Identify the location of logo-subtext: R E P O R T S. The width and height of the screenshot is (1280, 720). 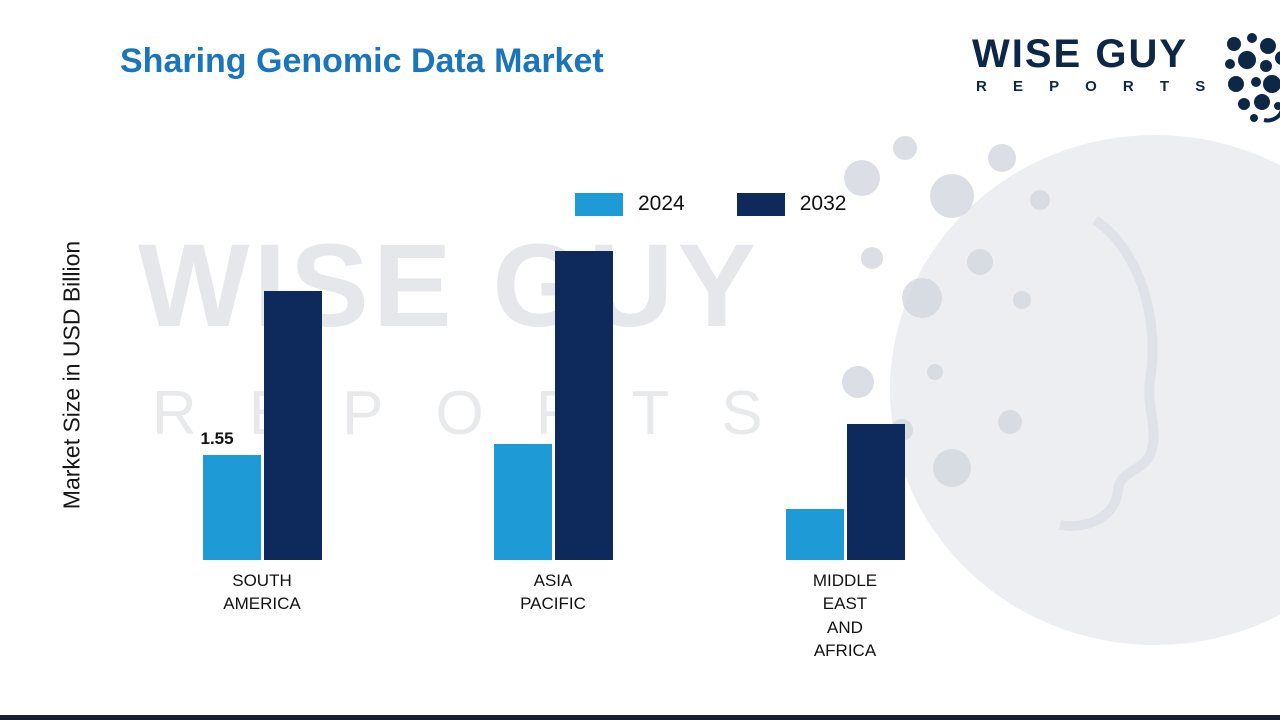
(1096, 86).